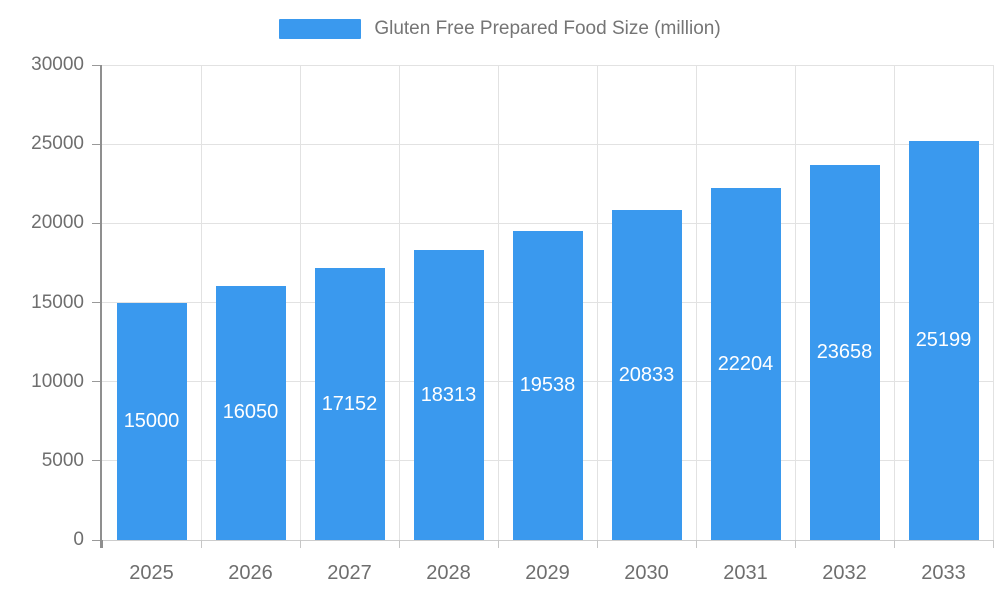  I want to click on bar-2031: 22204, so click(745, 364).